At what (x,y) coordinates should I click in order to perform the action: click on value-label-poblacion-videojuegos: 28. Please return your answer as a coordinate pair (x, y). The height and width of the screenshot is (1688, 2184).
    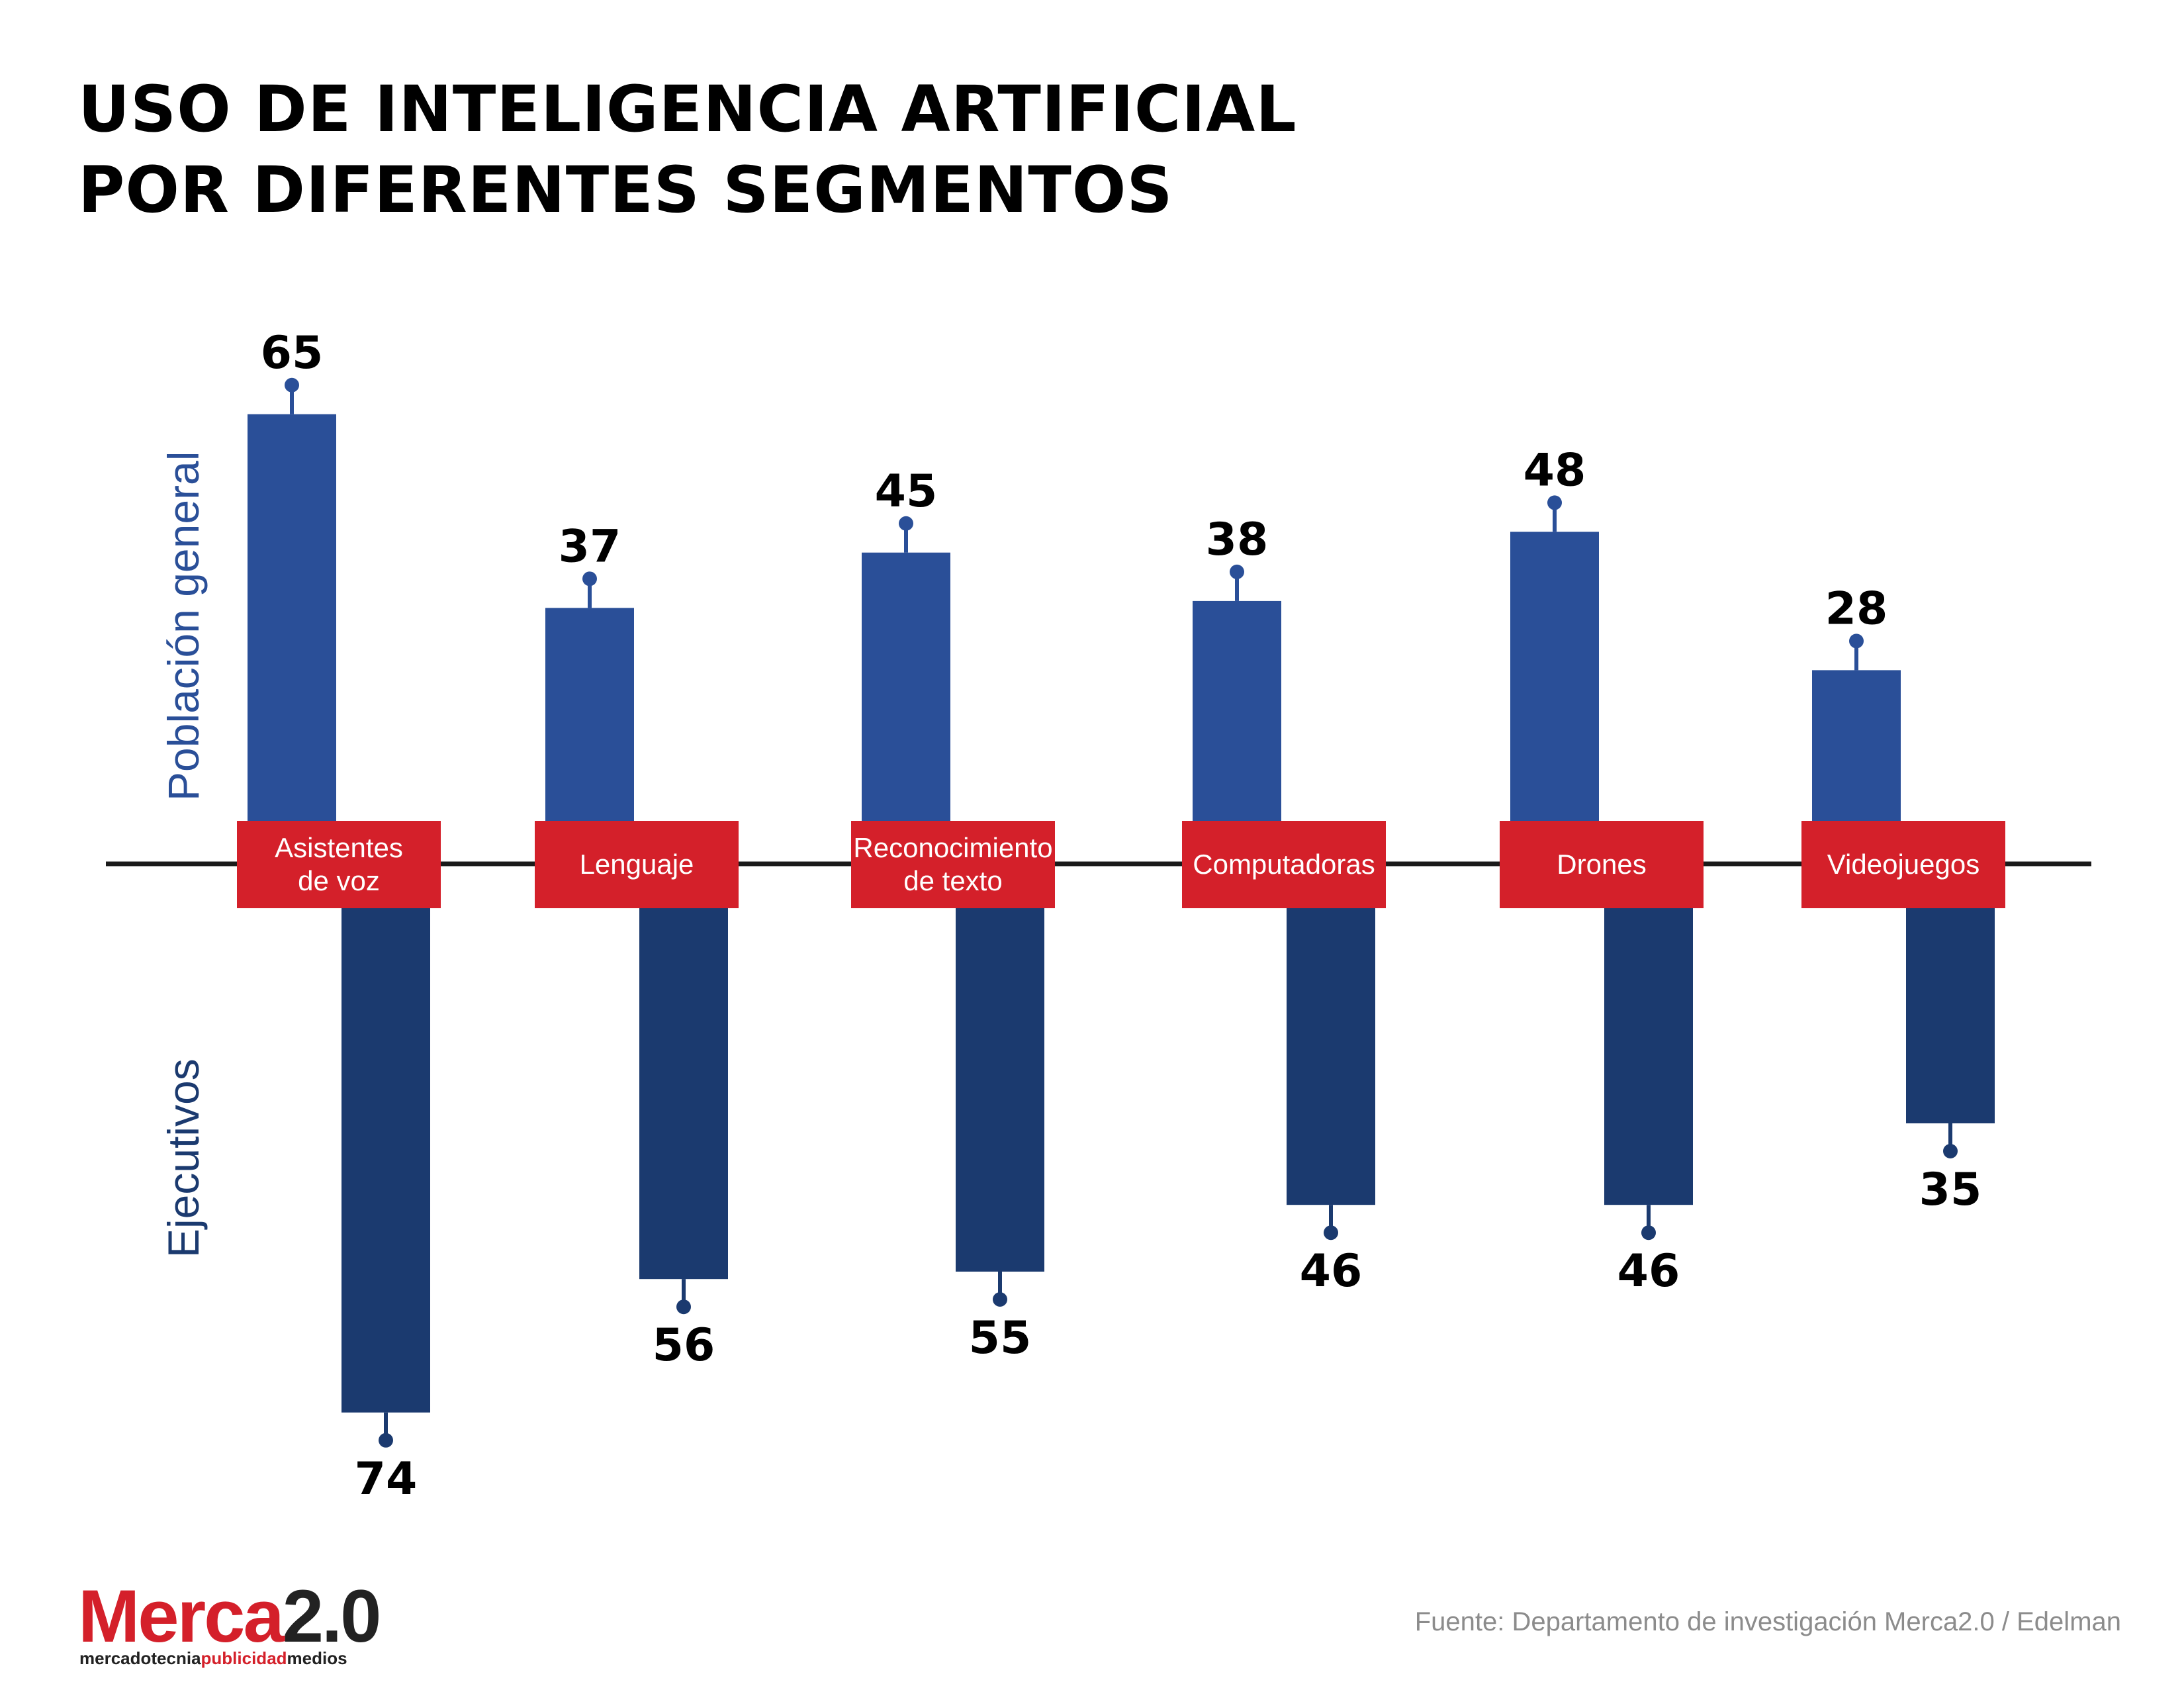
    Looking at the image, I should click on (1857, 609).